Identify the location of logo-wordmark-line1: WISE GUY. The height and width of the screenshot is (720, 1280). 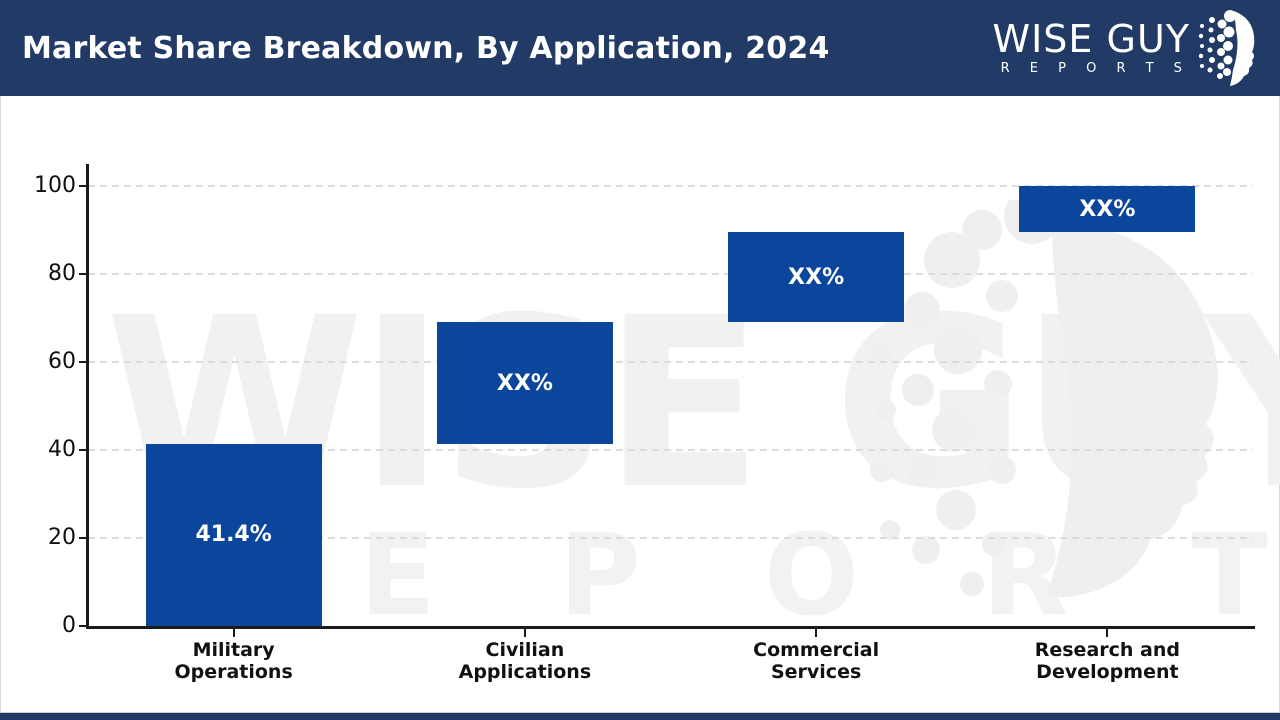
(1091, 39).